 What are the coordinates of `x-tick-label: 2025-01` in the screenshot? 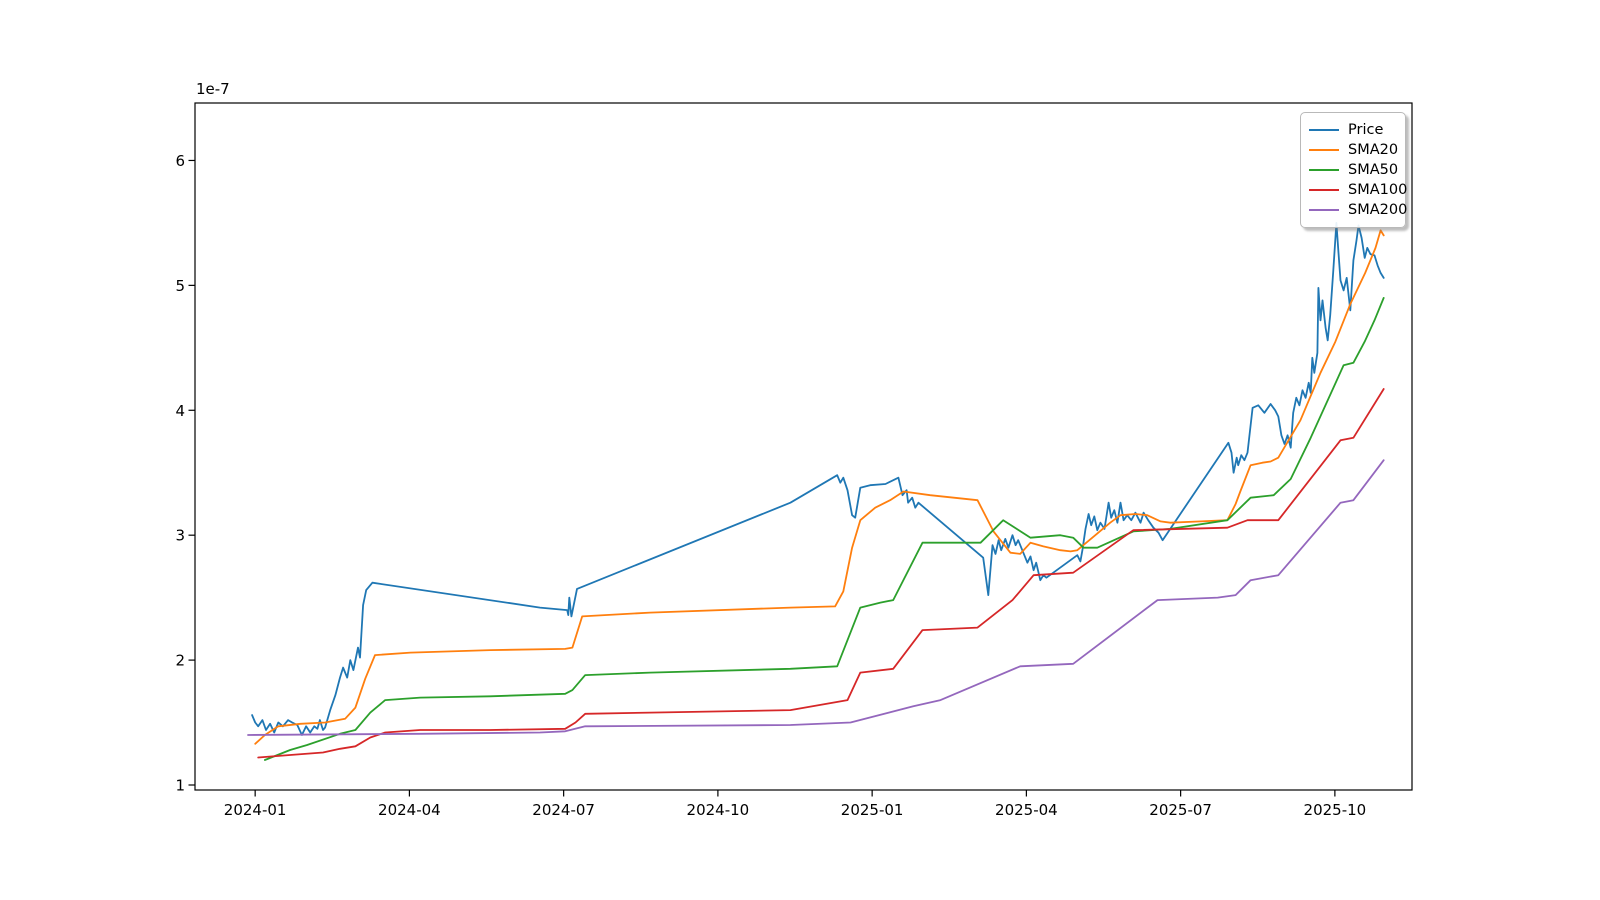 It's located at (872, 810).